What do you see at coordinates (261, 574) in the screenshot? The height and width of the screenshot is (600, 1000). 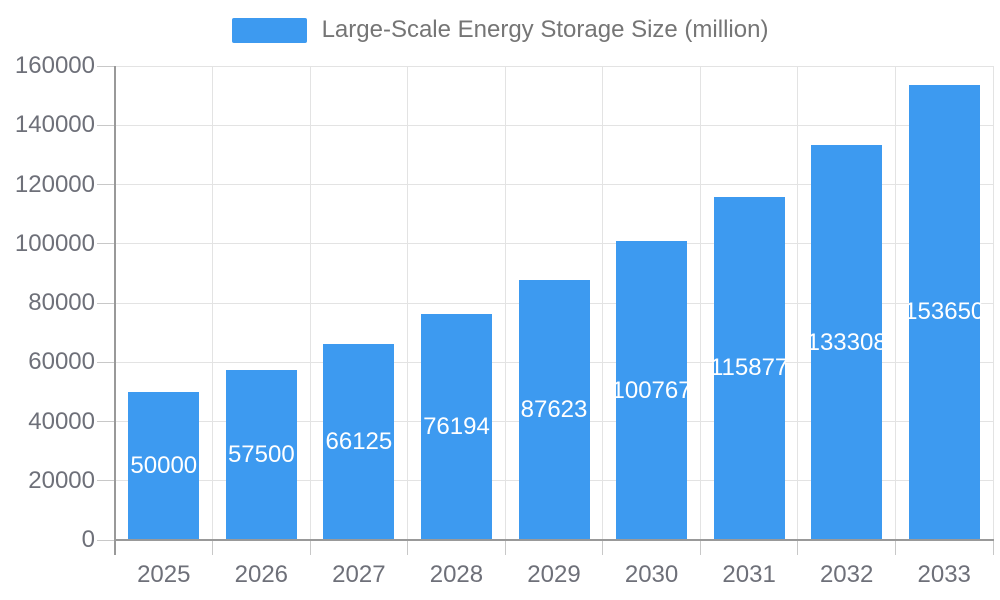 I see `x-tick-label: 2026` at bounding box center [261, 574].